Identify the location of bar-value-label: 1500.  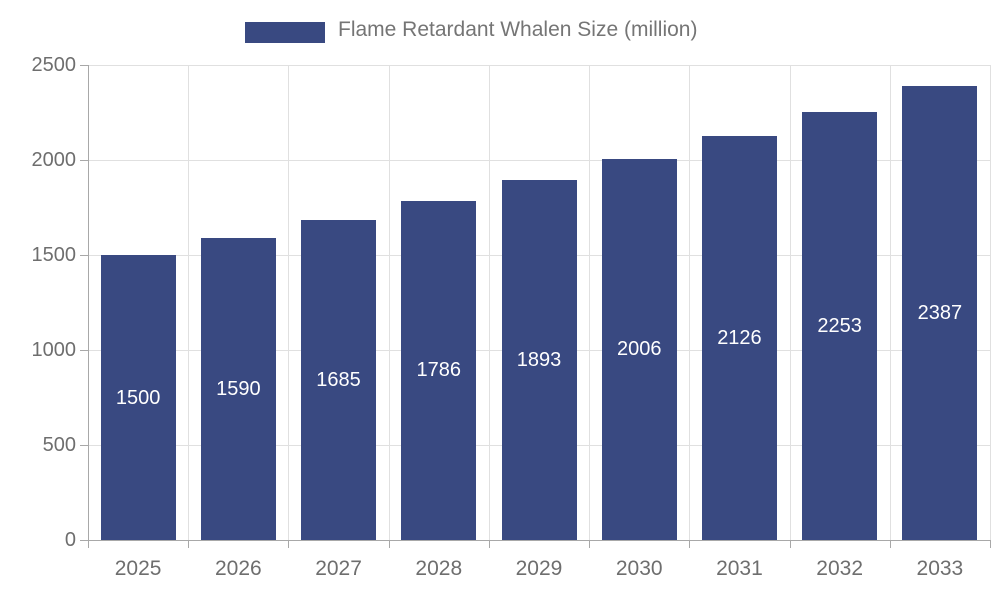
(138, 397).